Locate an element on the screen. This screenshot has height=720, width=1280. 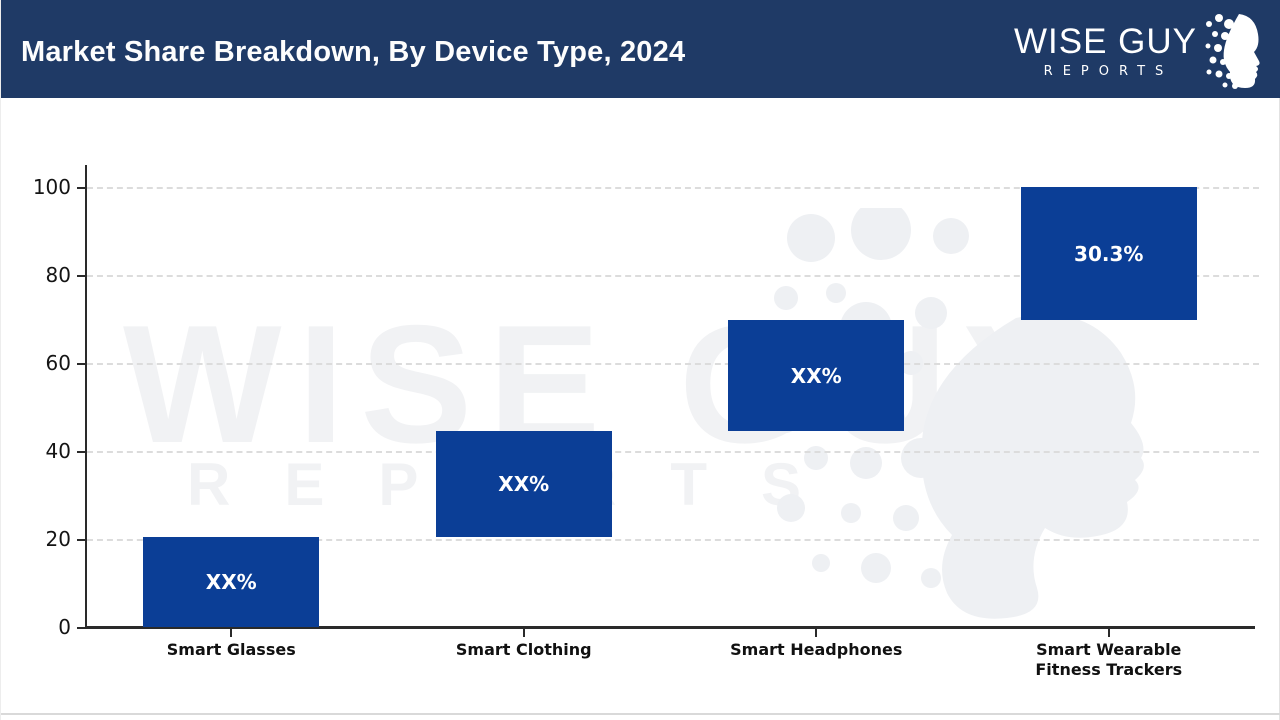
bottom-divider is located at coordinates (640, 714).